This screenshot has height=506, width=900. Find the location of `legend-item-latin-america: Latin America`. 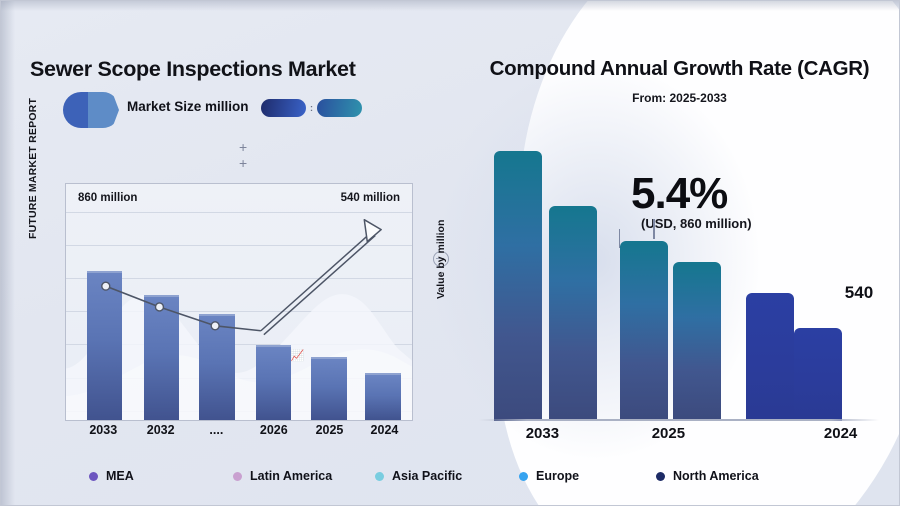

legend-item-latin-america: Latin America is located at coordinates (282, 476).